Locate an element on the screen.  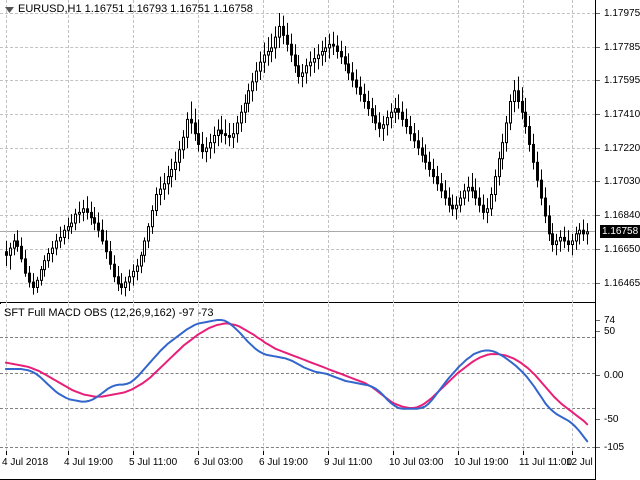
macd-scale-label: 50 is located at coordinates (610, 331).